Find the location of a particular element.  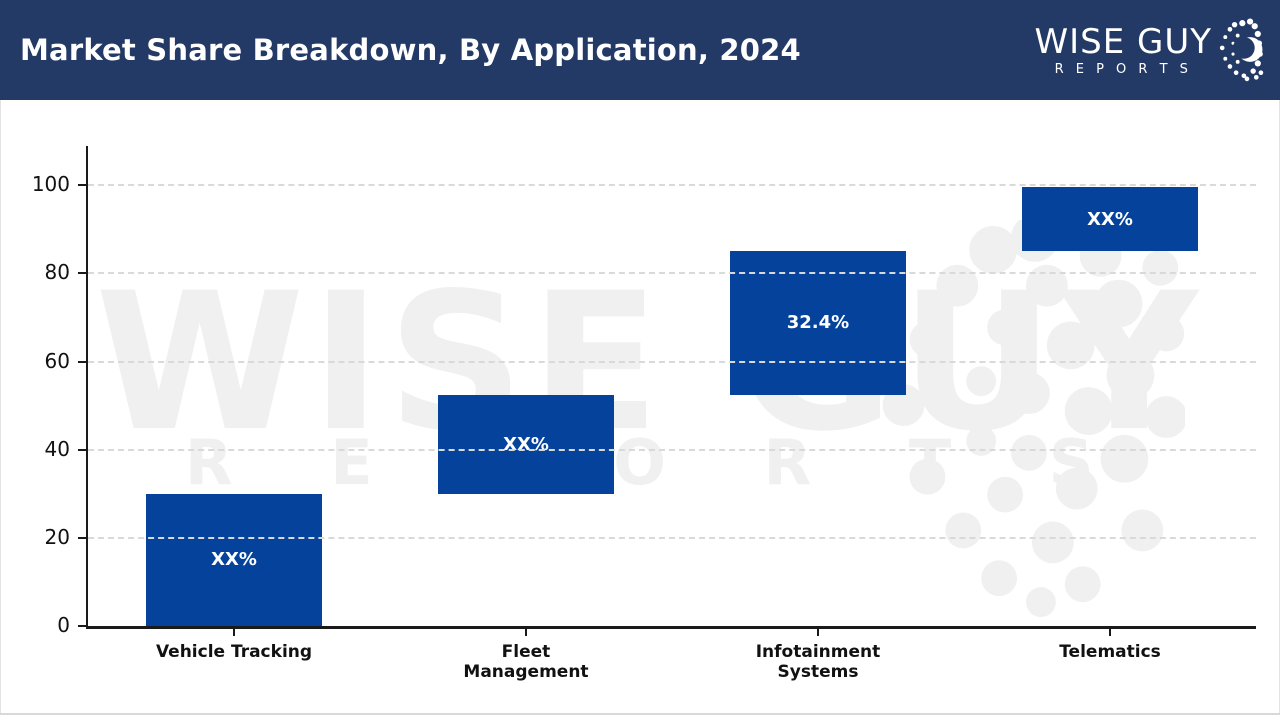

bar-value-label: 32.4% is located at coordinates (818, 323).